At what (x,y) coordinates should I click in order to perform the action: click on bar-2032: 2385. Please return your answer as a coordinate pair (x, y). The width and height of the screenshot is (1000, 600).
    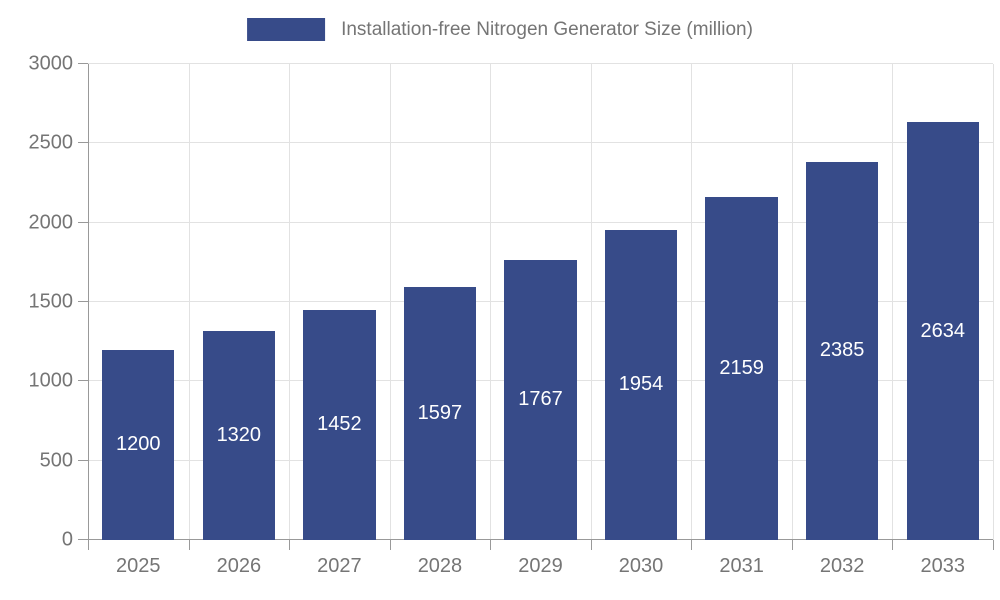
    Looking at the image, I should click on (842, 350).